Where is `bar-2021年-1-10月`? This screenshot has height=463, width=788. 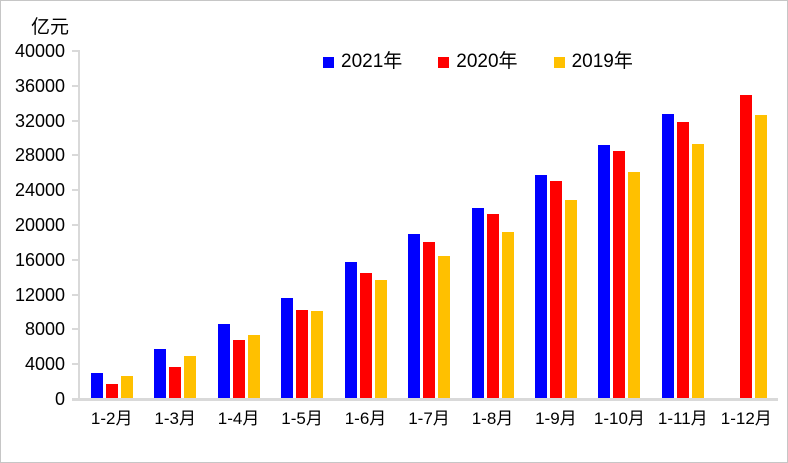
bar-2021年-1-10月 is located at coordinates (604, 271).